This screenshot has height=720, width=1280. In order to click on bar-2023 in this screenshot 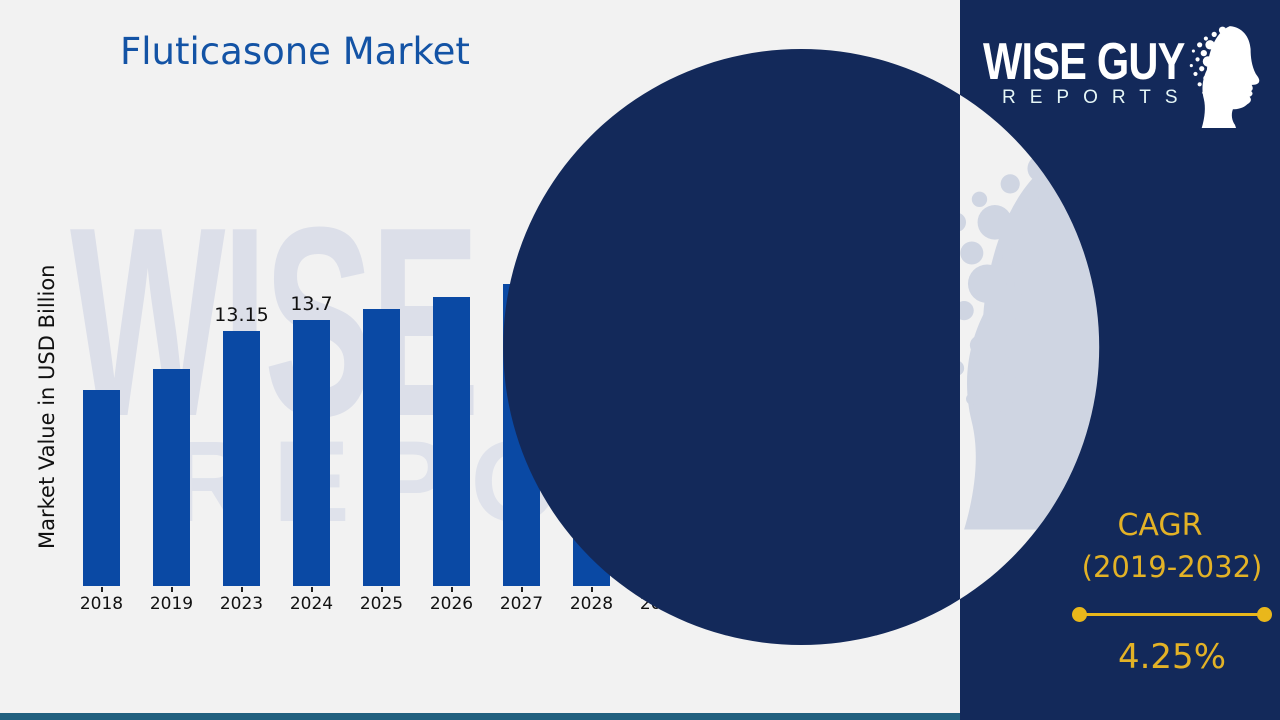, I will do `click(241, 458)`.